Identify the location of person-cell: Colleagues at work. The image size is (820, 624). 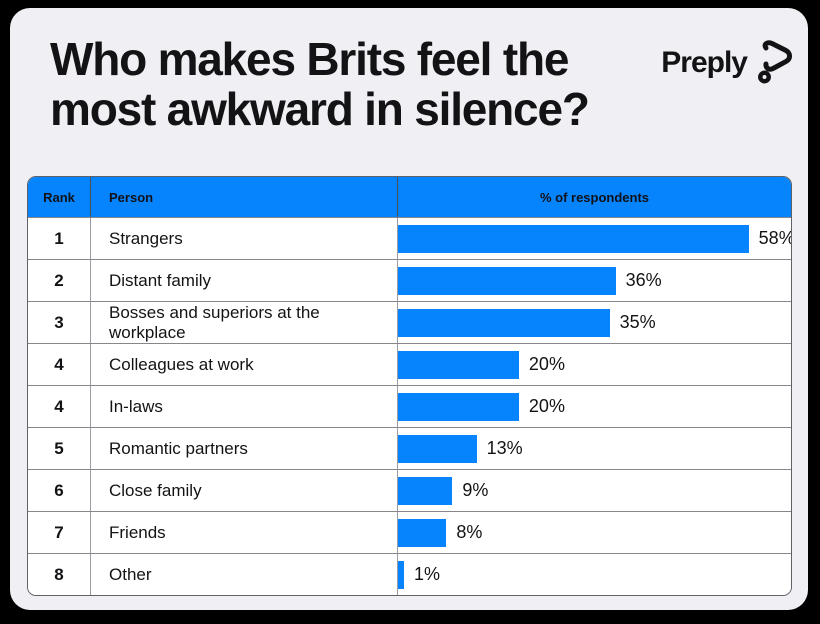
(244, 364).